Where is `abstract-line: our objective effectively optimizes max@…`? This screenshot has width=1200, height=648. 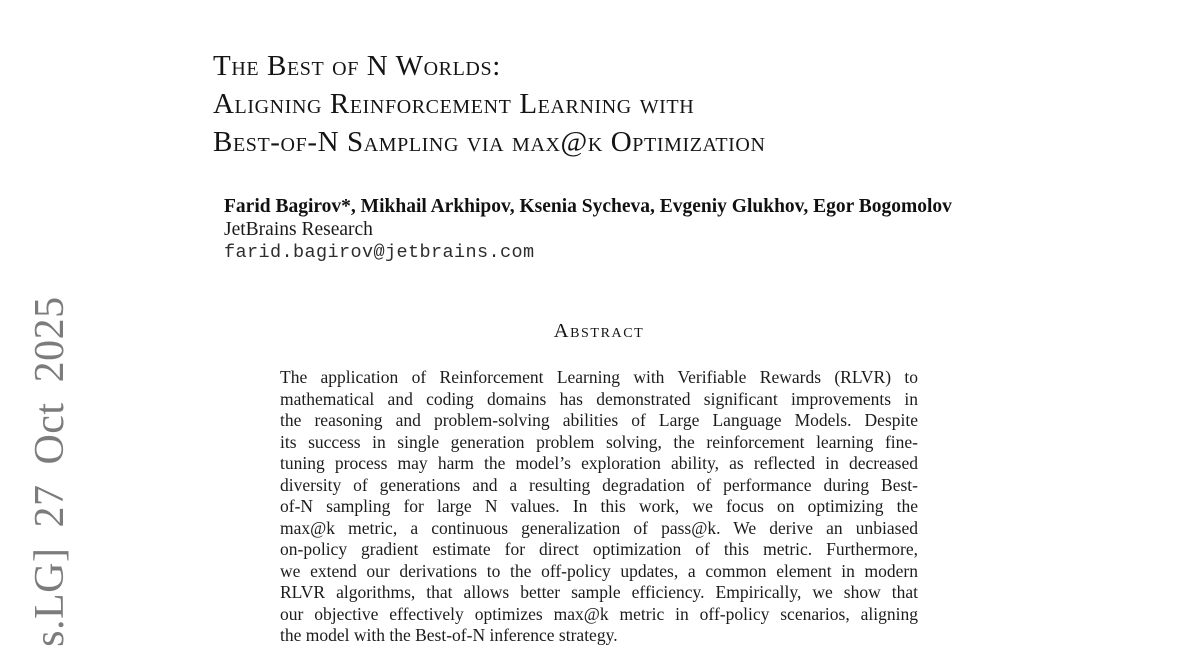 abstract-line: our objective effectively optimizes max@… is located at coordinates (599, 613).